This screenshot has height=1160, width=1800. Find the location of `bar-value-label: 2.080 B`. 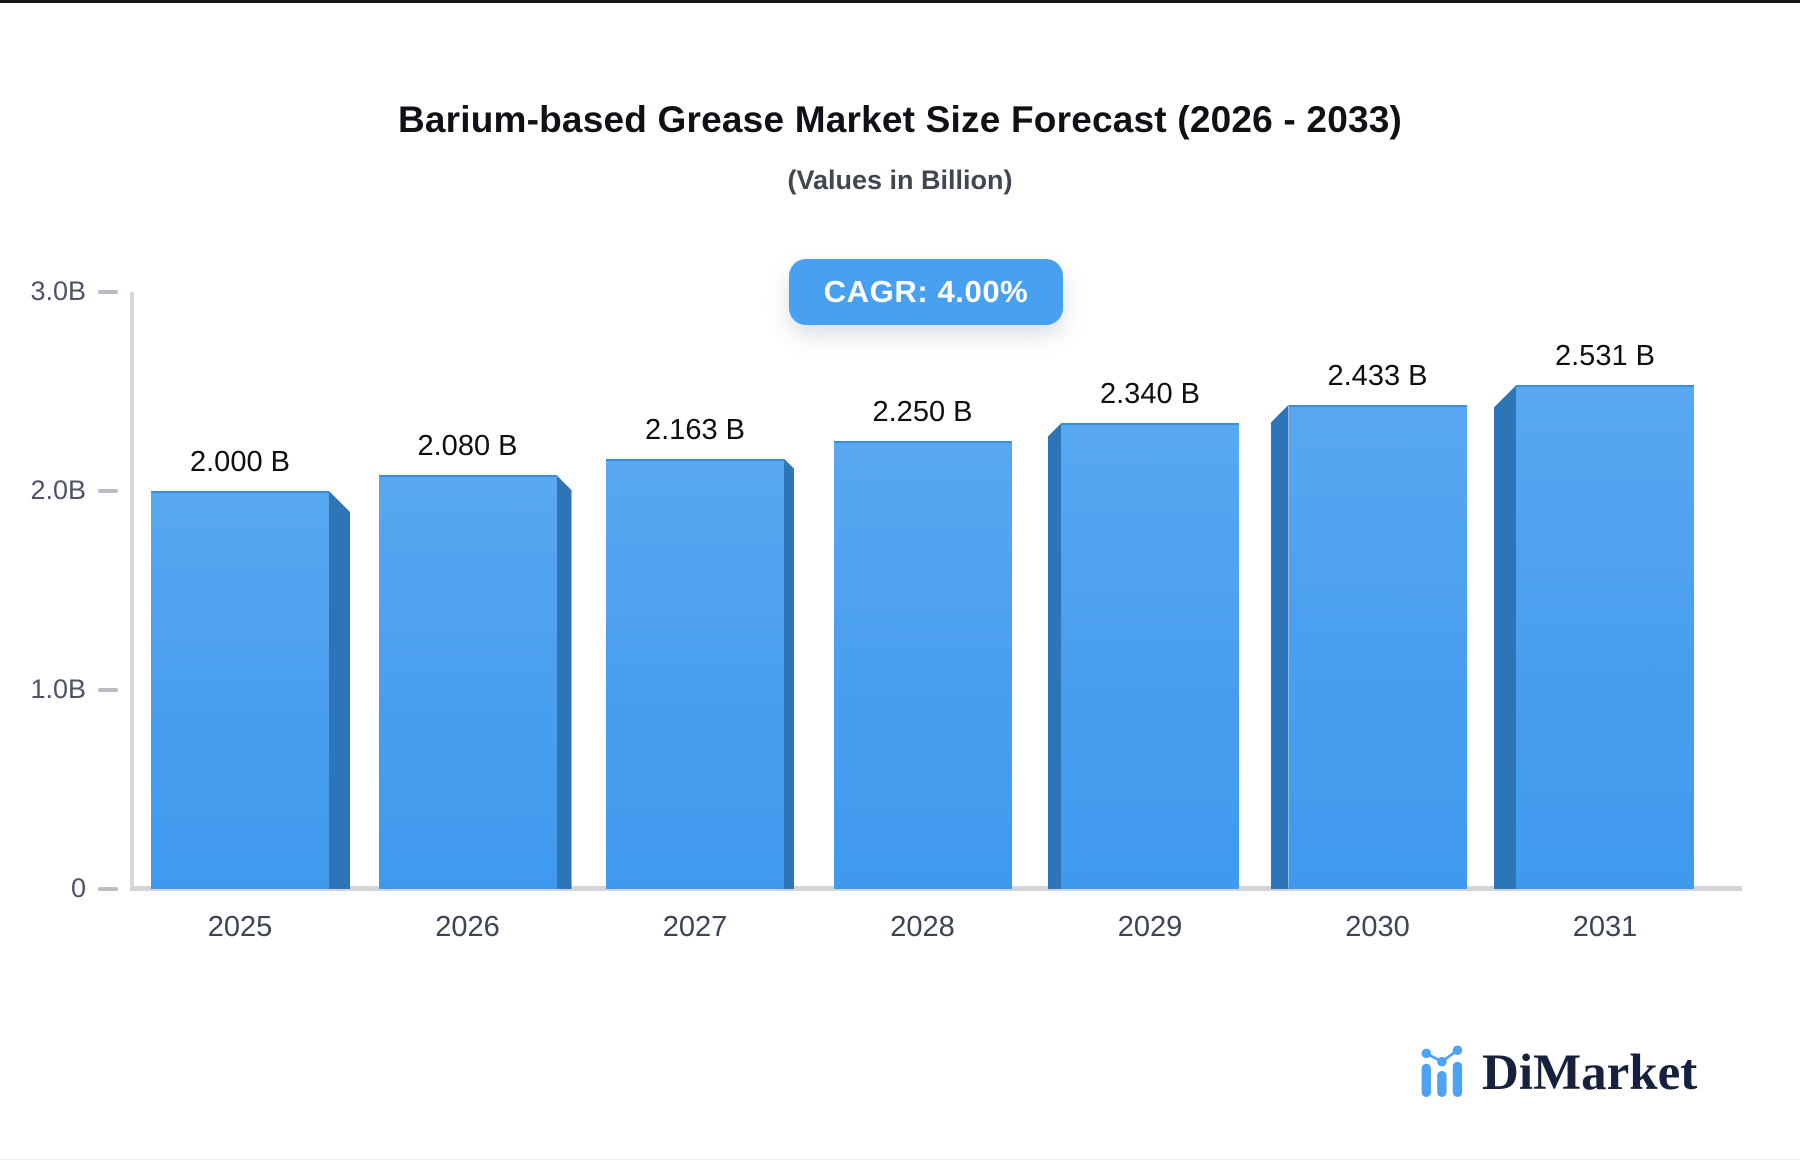

bar-value-label: 2.080 B is located at coordinates (467, 446).